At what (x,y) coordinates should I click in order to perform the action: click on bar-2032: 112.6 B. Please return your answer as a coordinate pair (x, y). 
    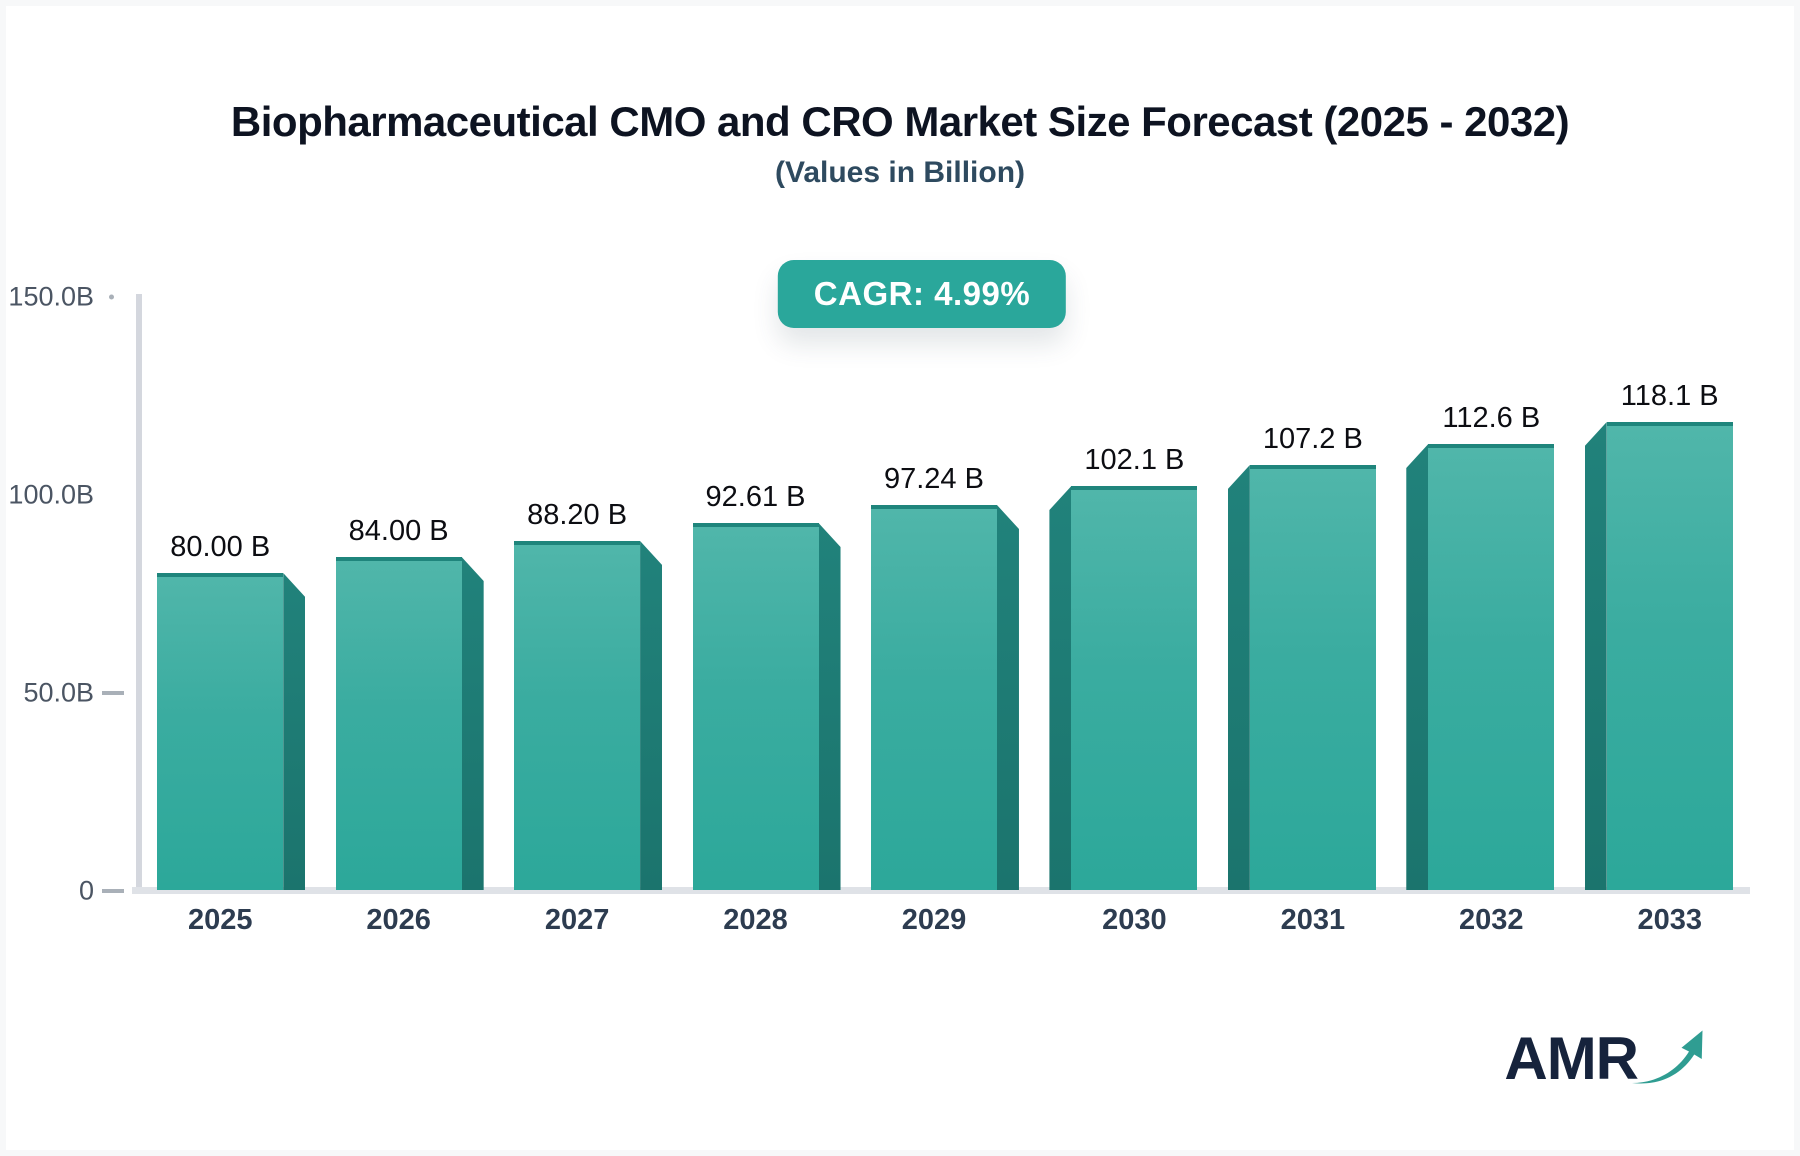
    Looking at the image, I should click on (1480, 646).